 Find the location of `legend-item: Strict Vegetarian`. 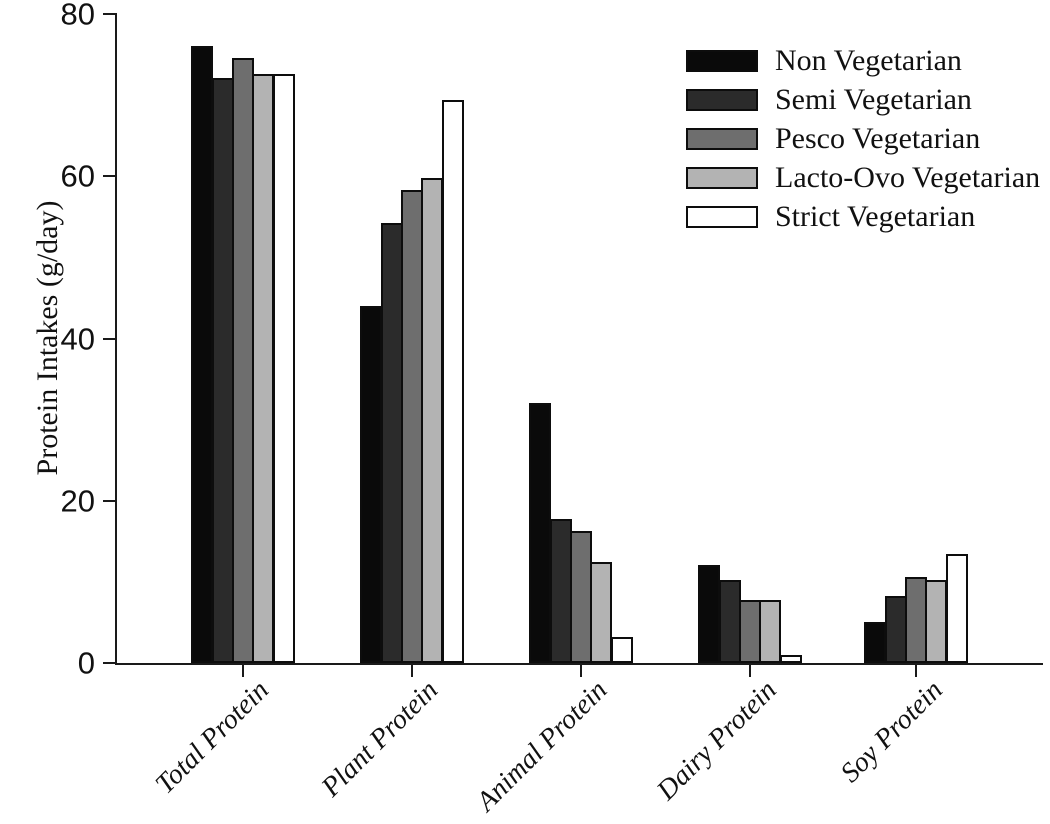

legend-item: Strict Vegetarian is located at coordinates (863, 216).